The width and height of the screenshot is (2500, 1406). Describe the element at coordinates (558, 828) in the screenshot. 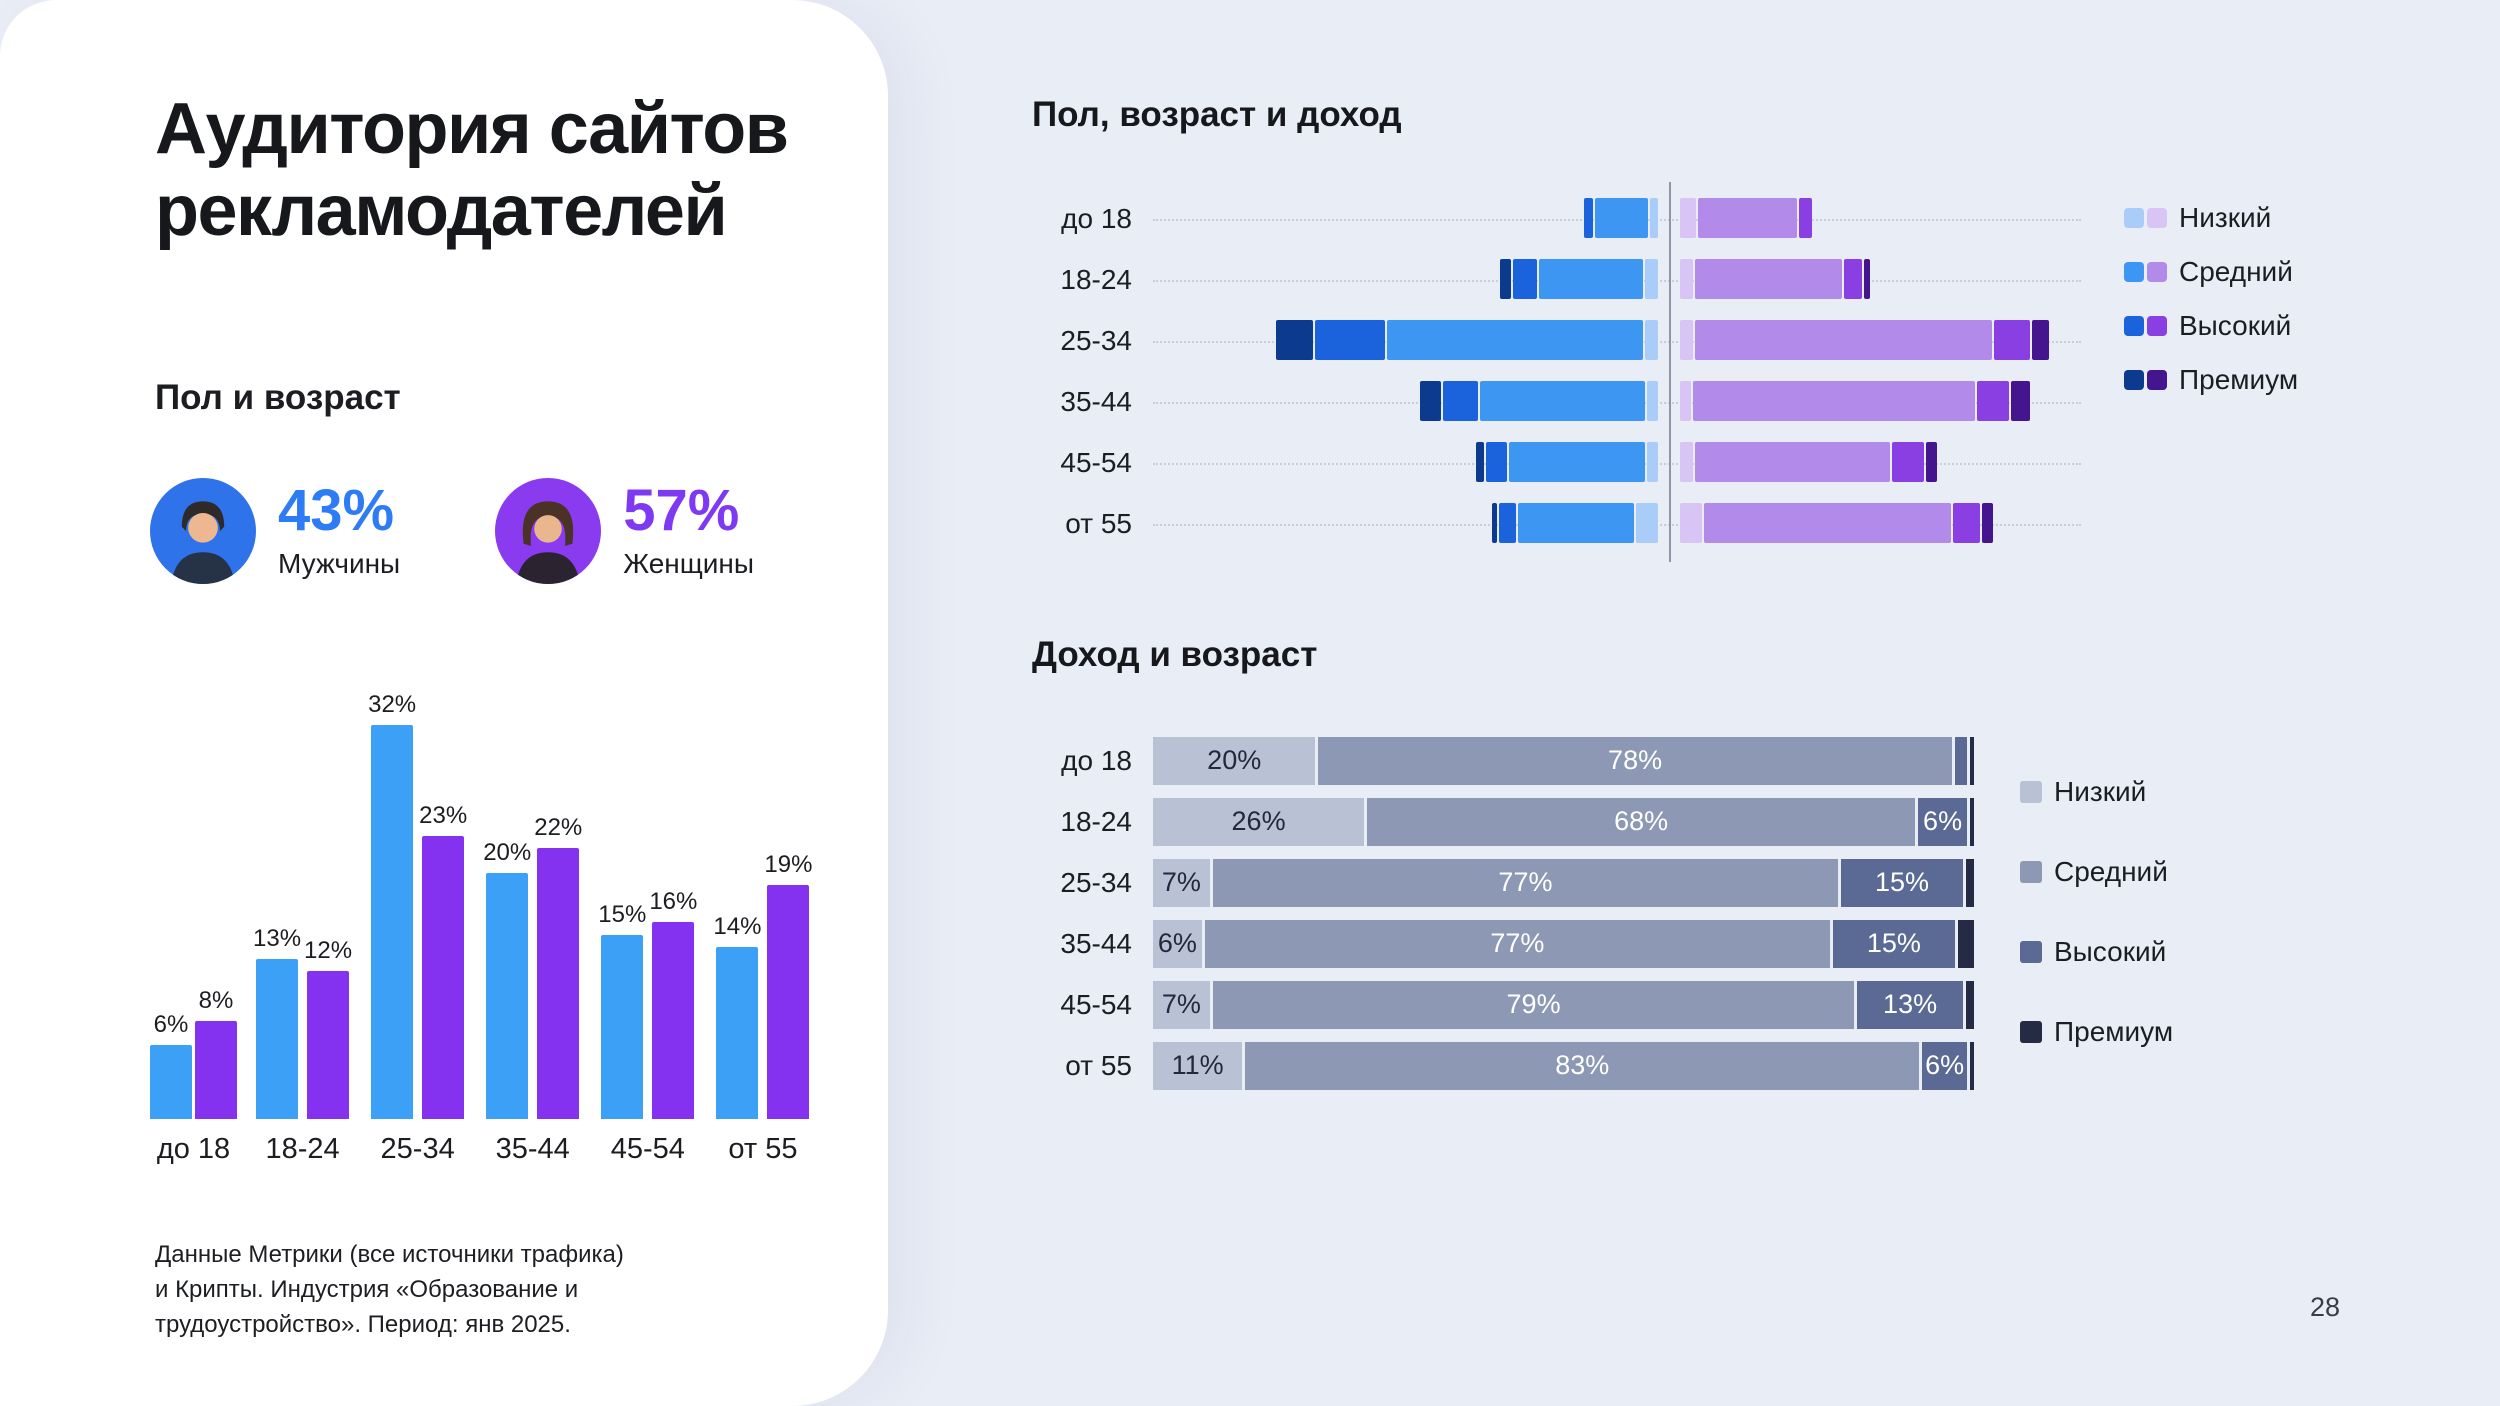

I see `bar-value-label: 22%` at that location.